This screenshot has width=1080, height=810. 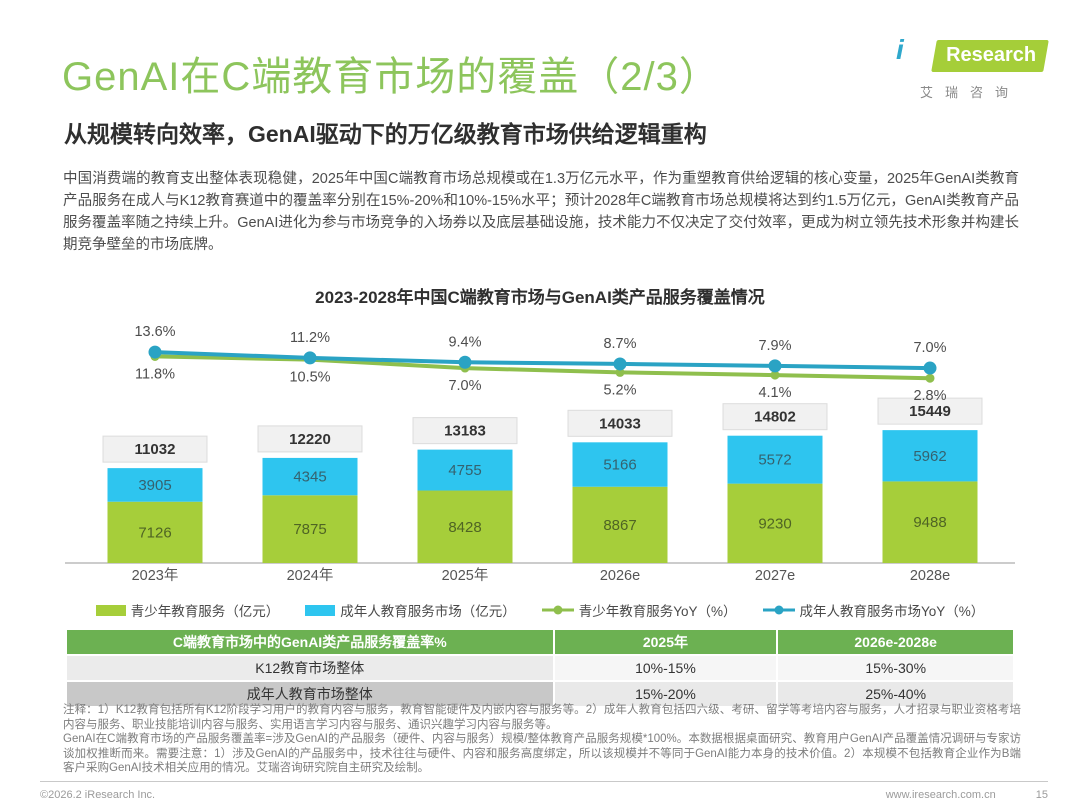 I want to click on adult-yoy-label: 13.6%, so click(x=154, y=332).